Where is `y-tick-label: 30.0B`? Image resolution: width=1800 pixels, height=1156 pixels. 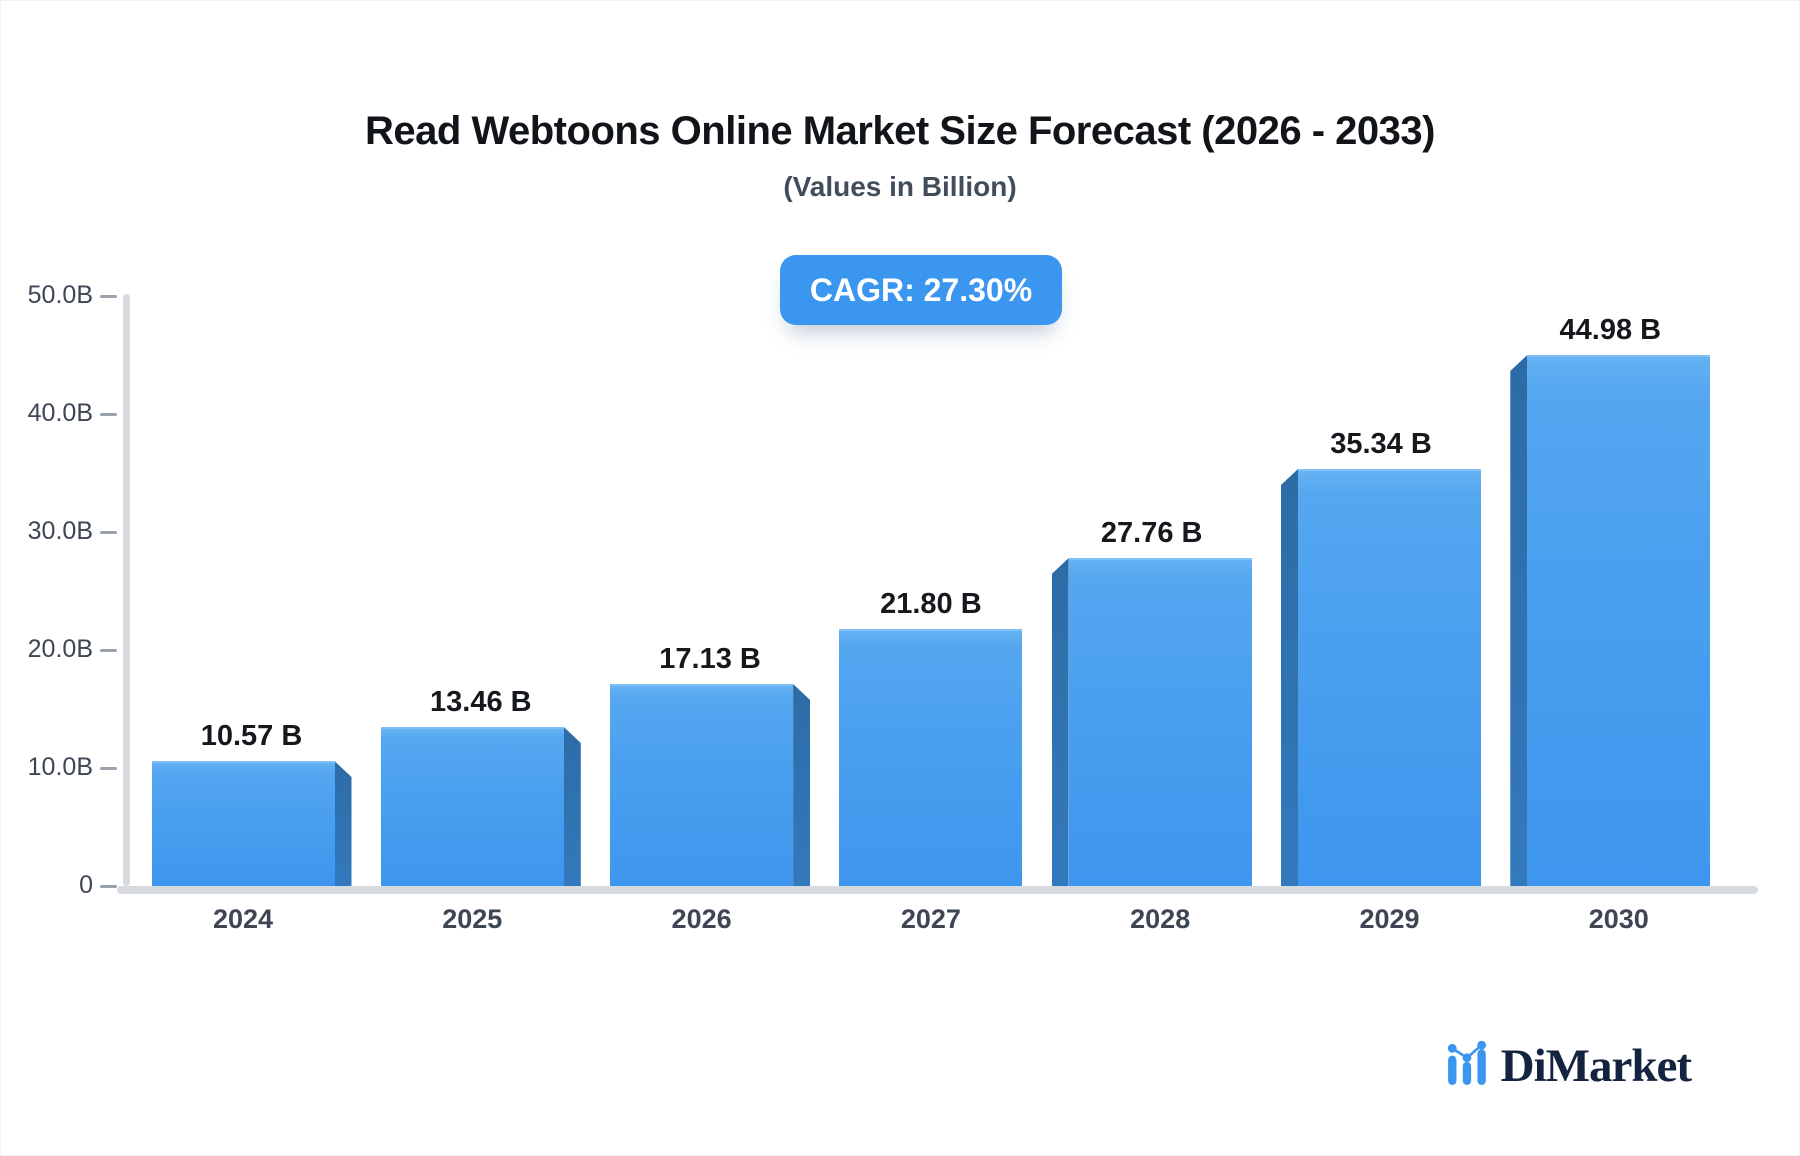
y-tick-label: 30.0B is located at coordinates (60, 531).